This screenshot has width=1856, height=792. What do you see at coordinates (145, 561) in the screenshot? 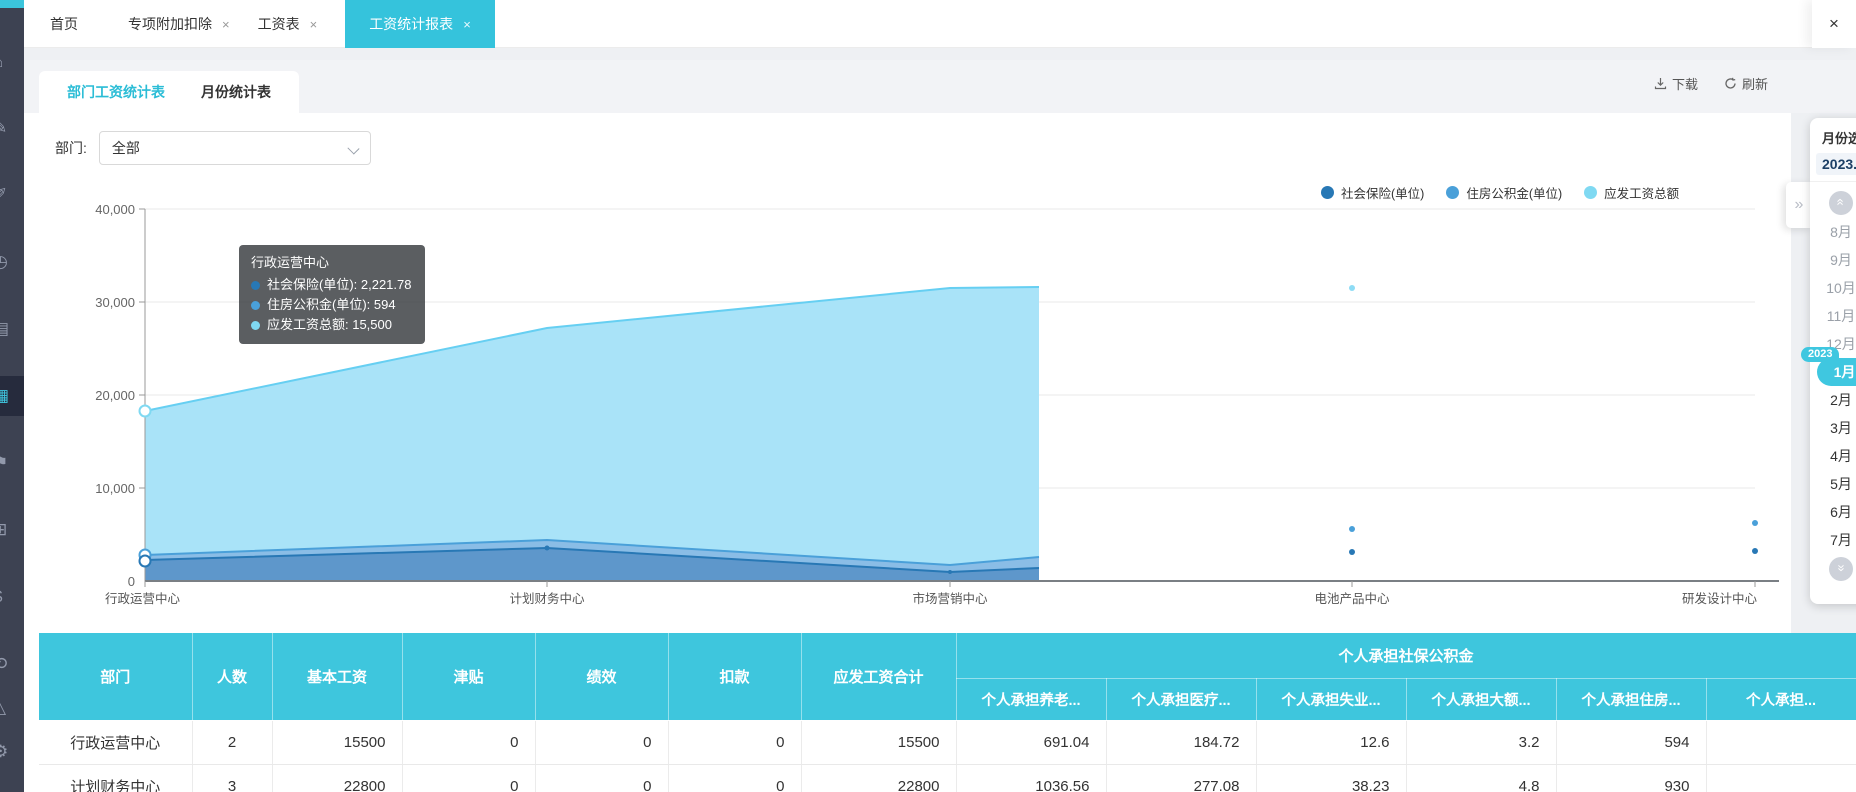
I see `marker-social-insurance` at bounding box center [145, 561].